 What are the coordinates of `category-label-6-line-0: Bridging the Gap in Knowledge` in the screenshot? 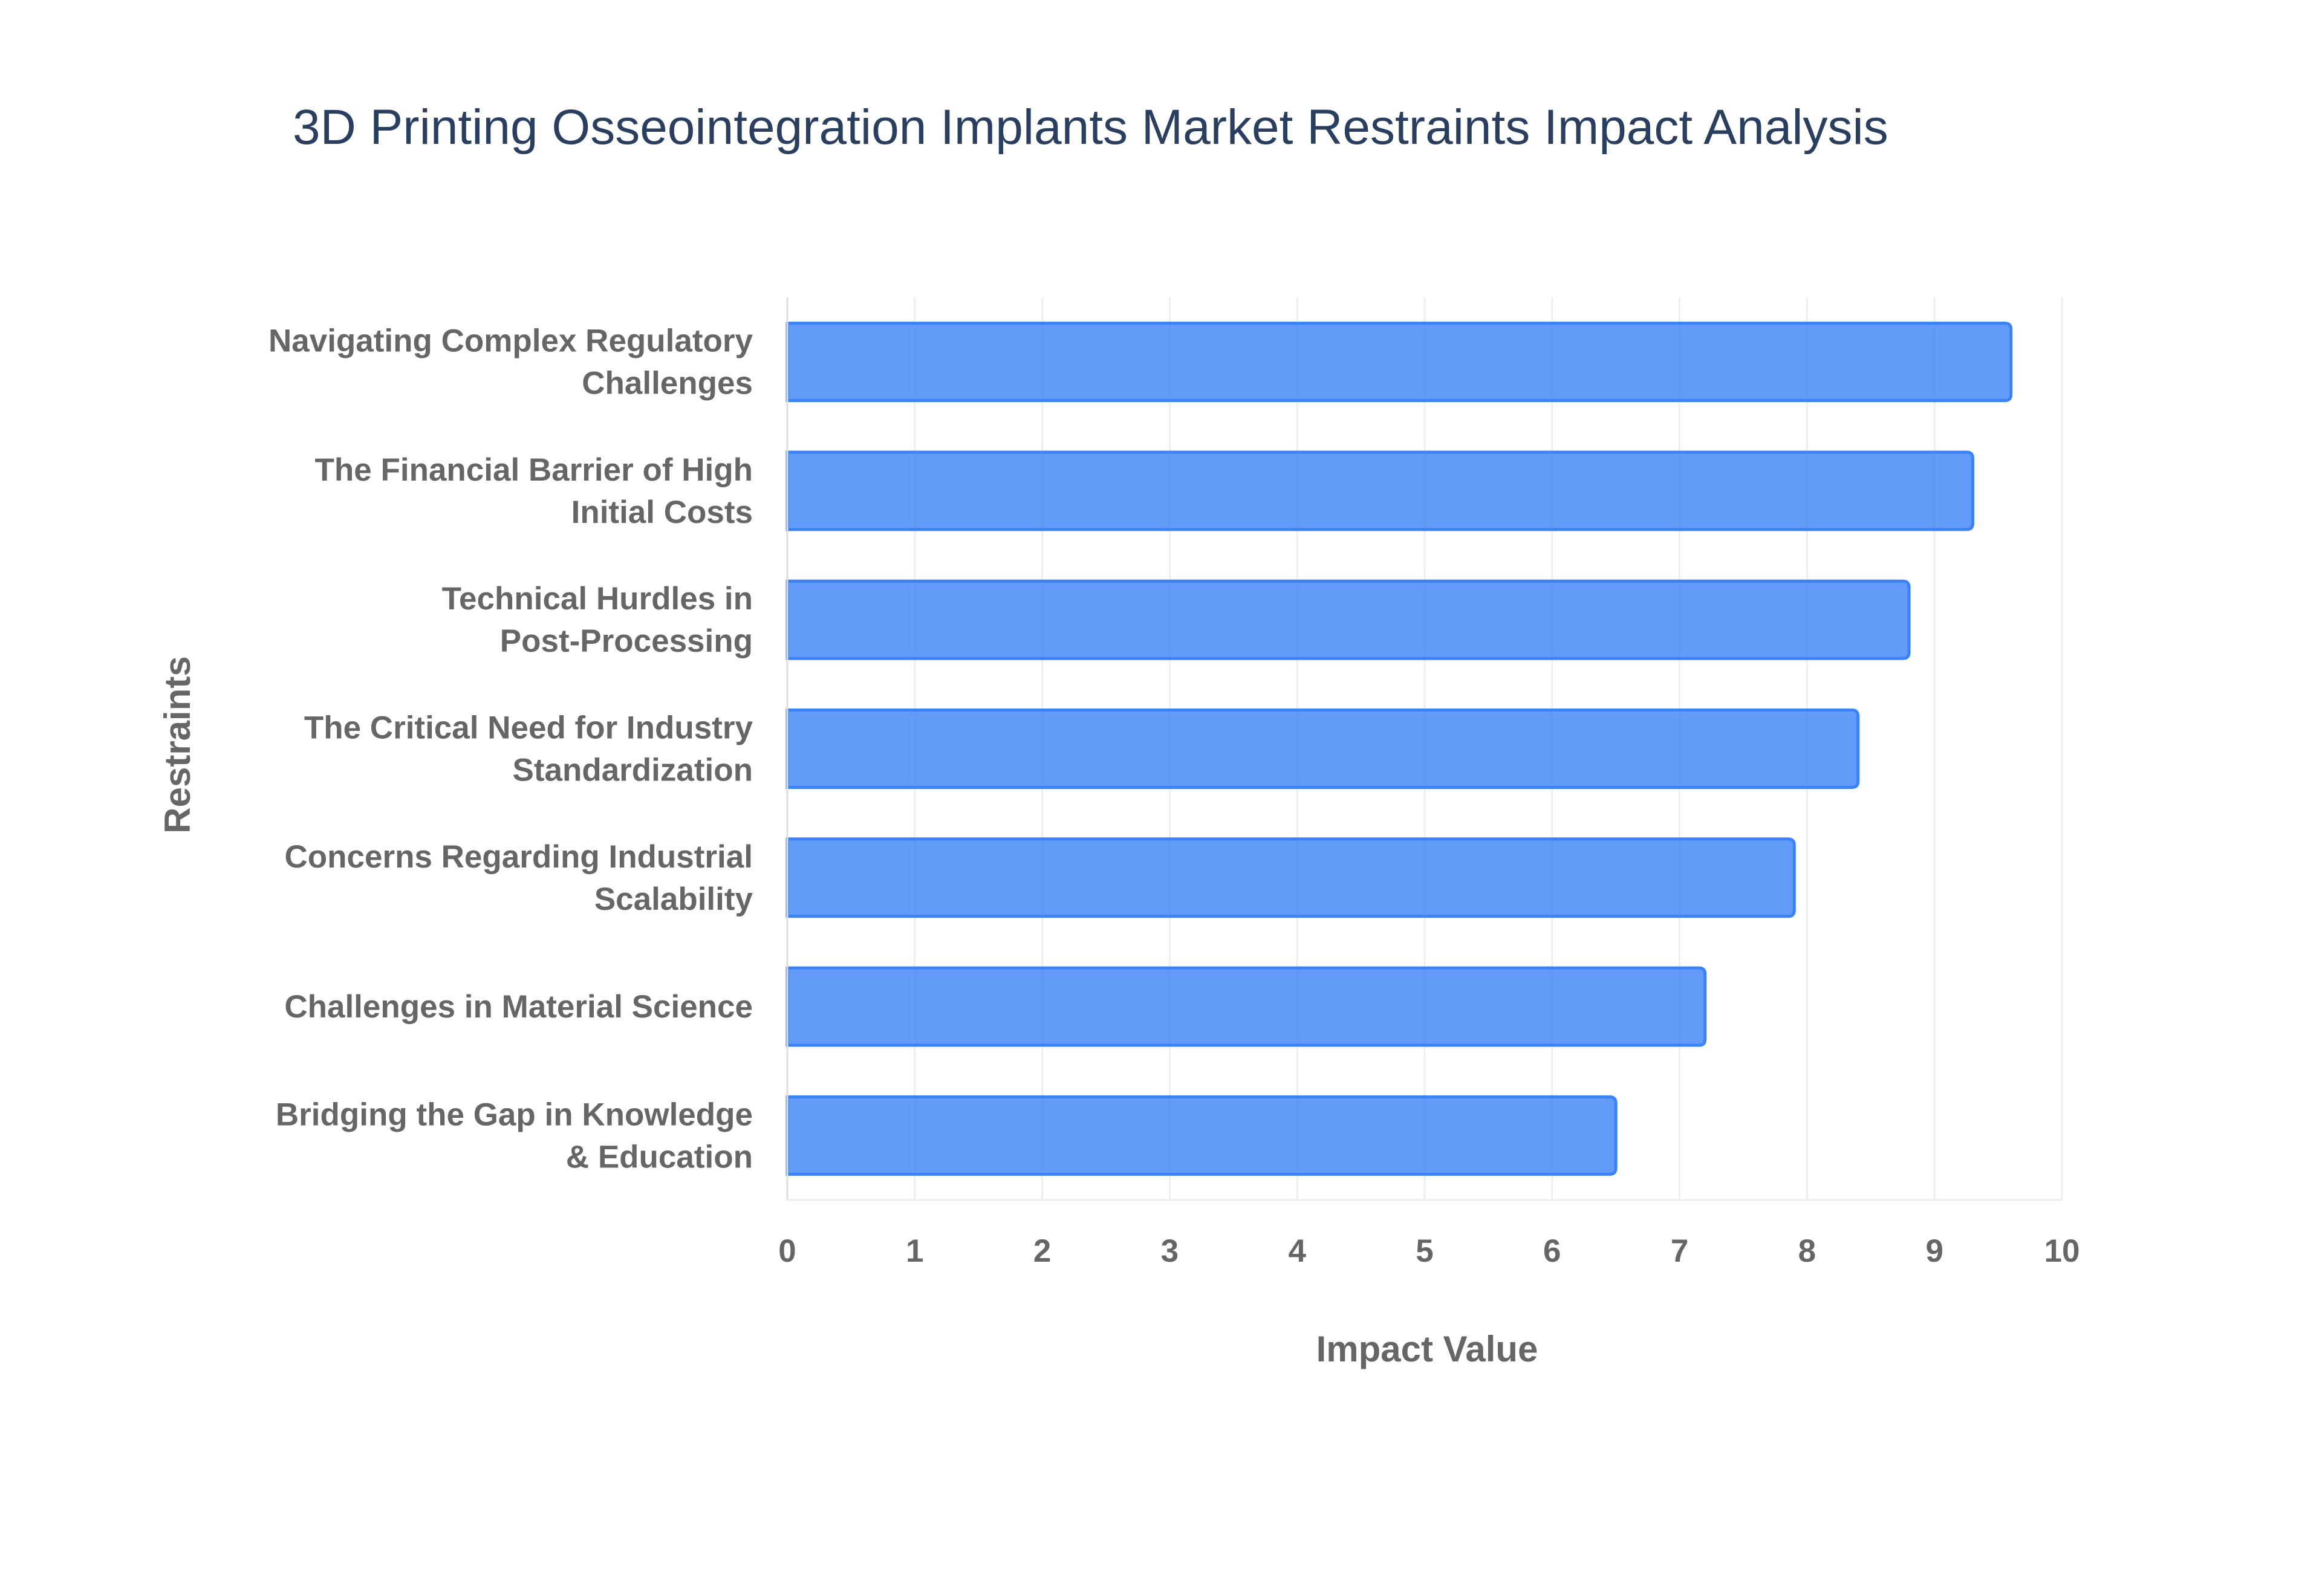 It's located at (514, 1114).